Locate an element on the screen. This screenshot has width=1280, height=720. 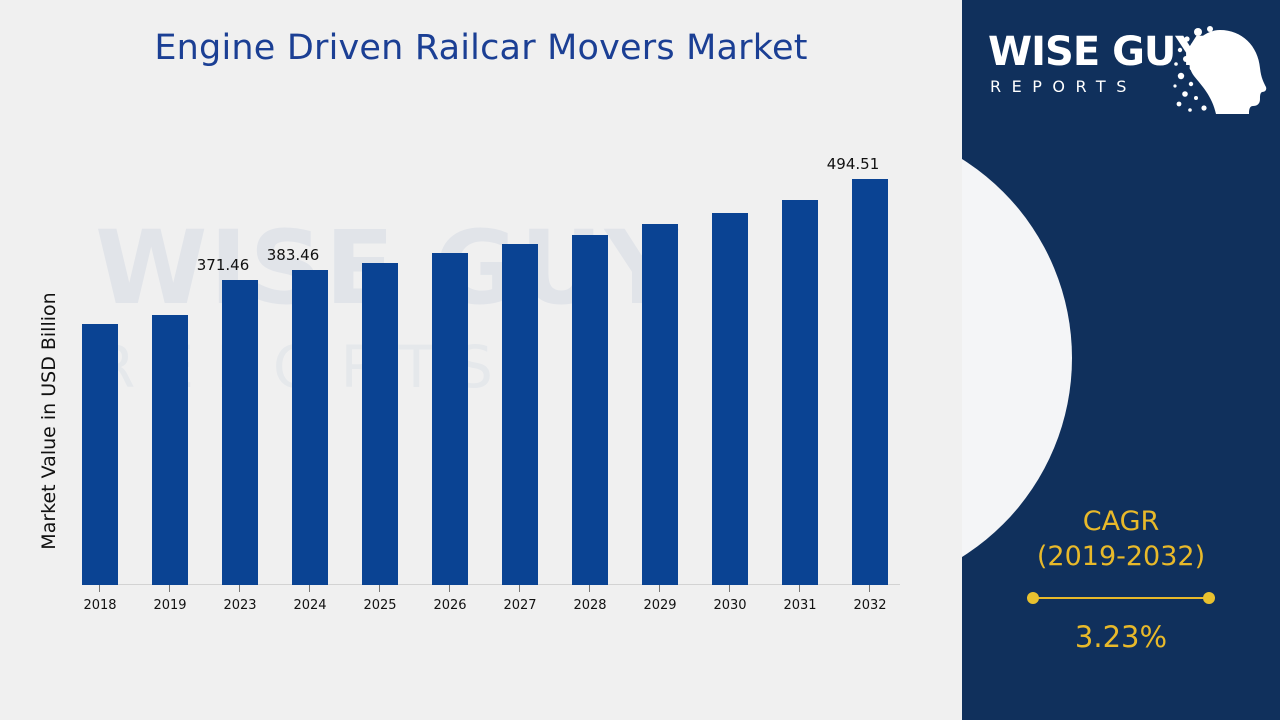
bar-value-label: 494.51 is located at coordinates (853, 164).